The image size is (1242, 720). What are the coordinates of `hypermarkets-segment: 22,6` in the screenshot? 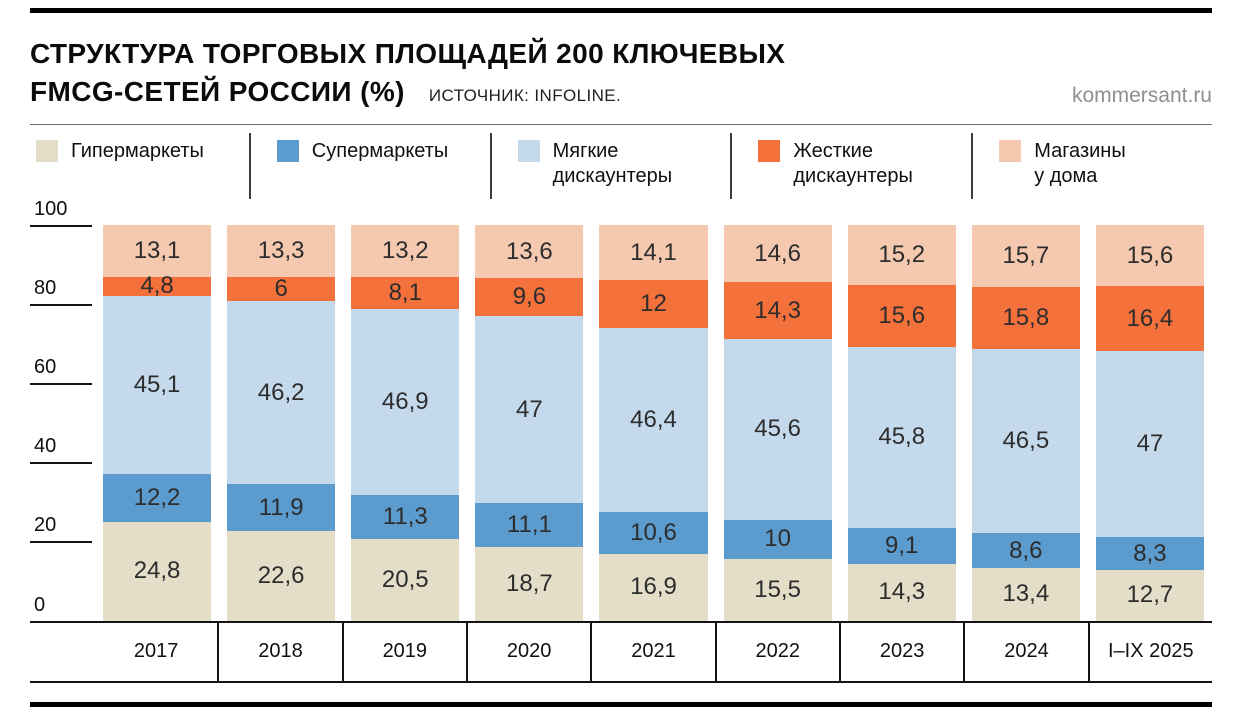 It's located at (281, 576).